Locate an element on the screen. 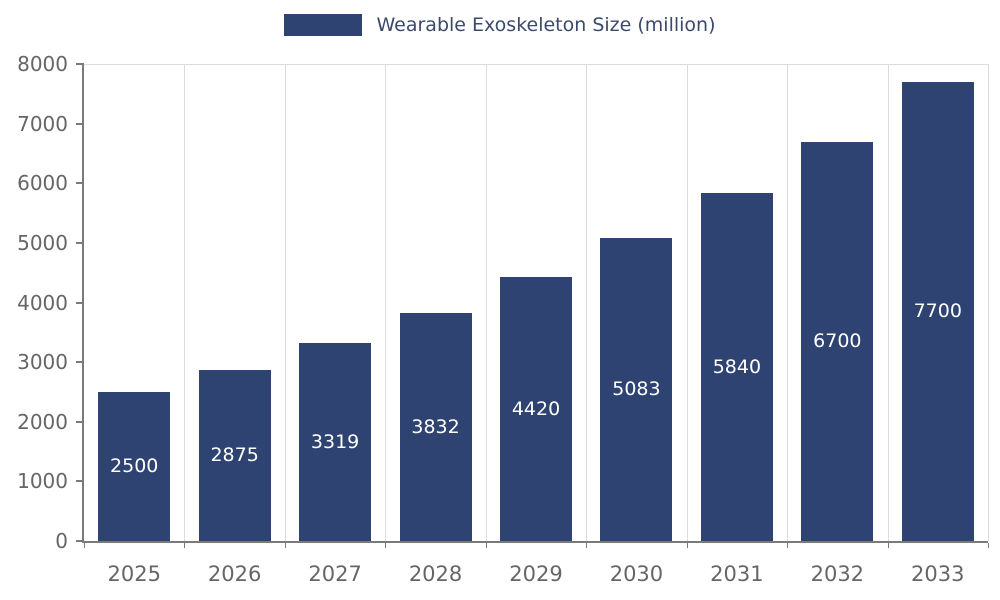  y-axis-label: 4000 is located at coordinates (42, 302).